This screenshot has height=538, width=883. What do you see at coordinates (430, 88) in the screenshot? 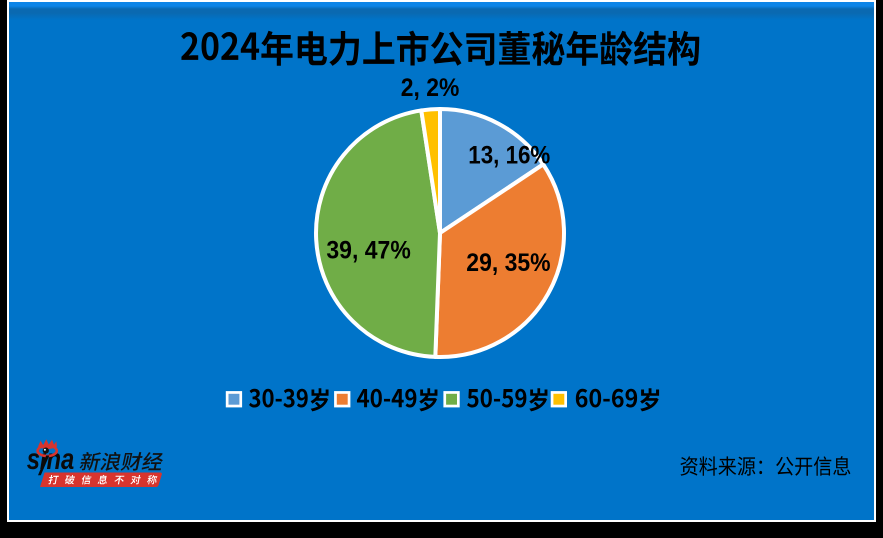
I see `svg-text: 2, 2%` at bounding box center [430, 88].